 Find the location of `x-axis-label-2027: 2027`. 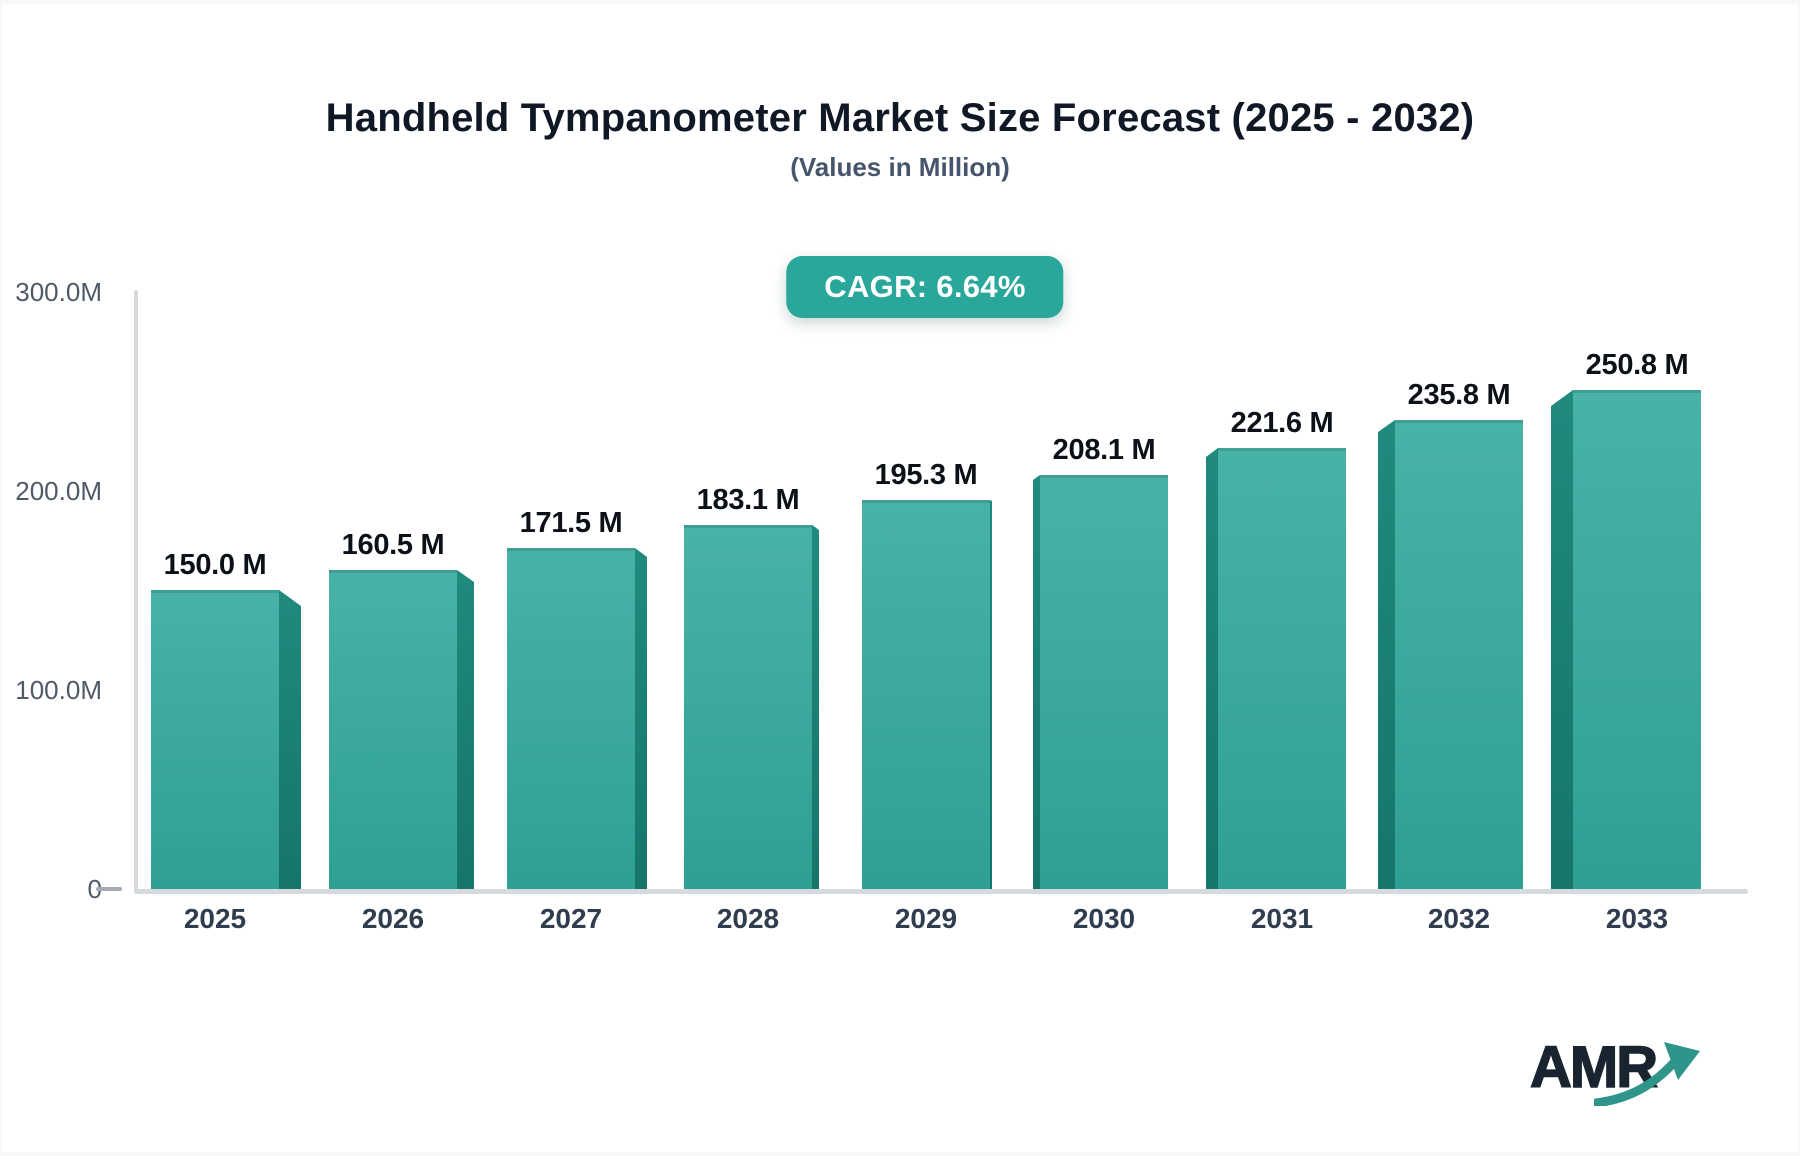

x-axis-label-2027: 2027 is located at coordinates (571, 918).